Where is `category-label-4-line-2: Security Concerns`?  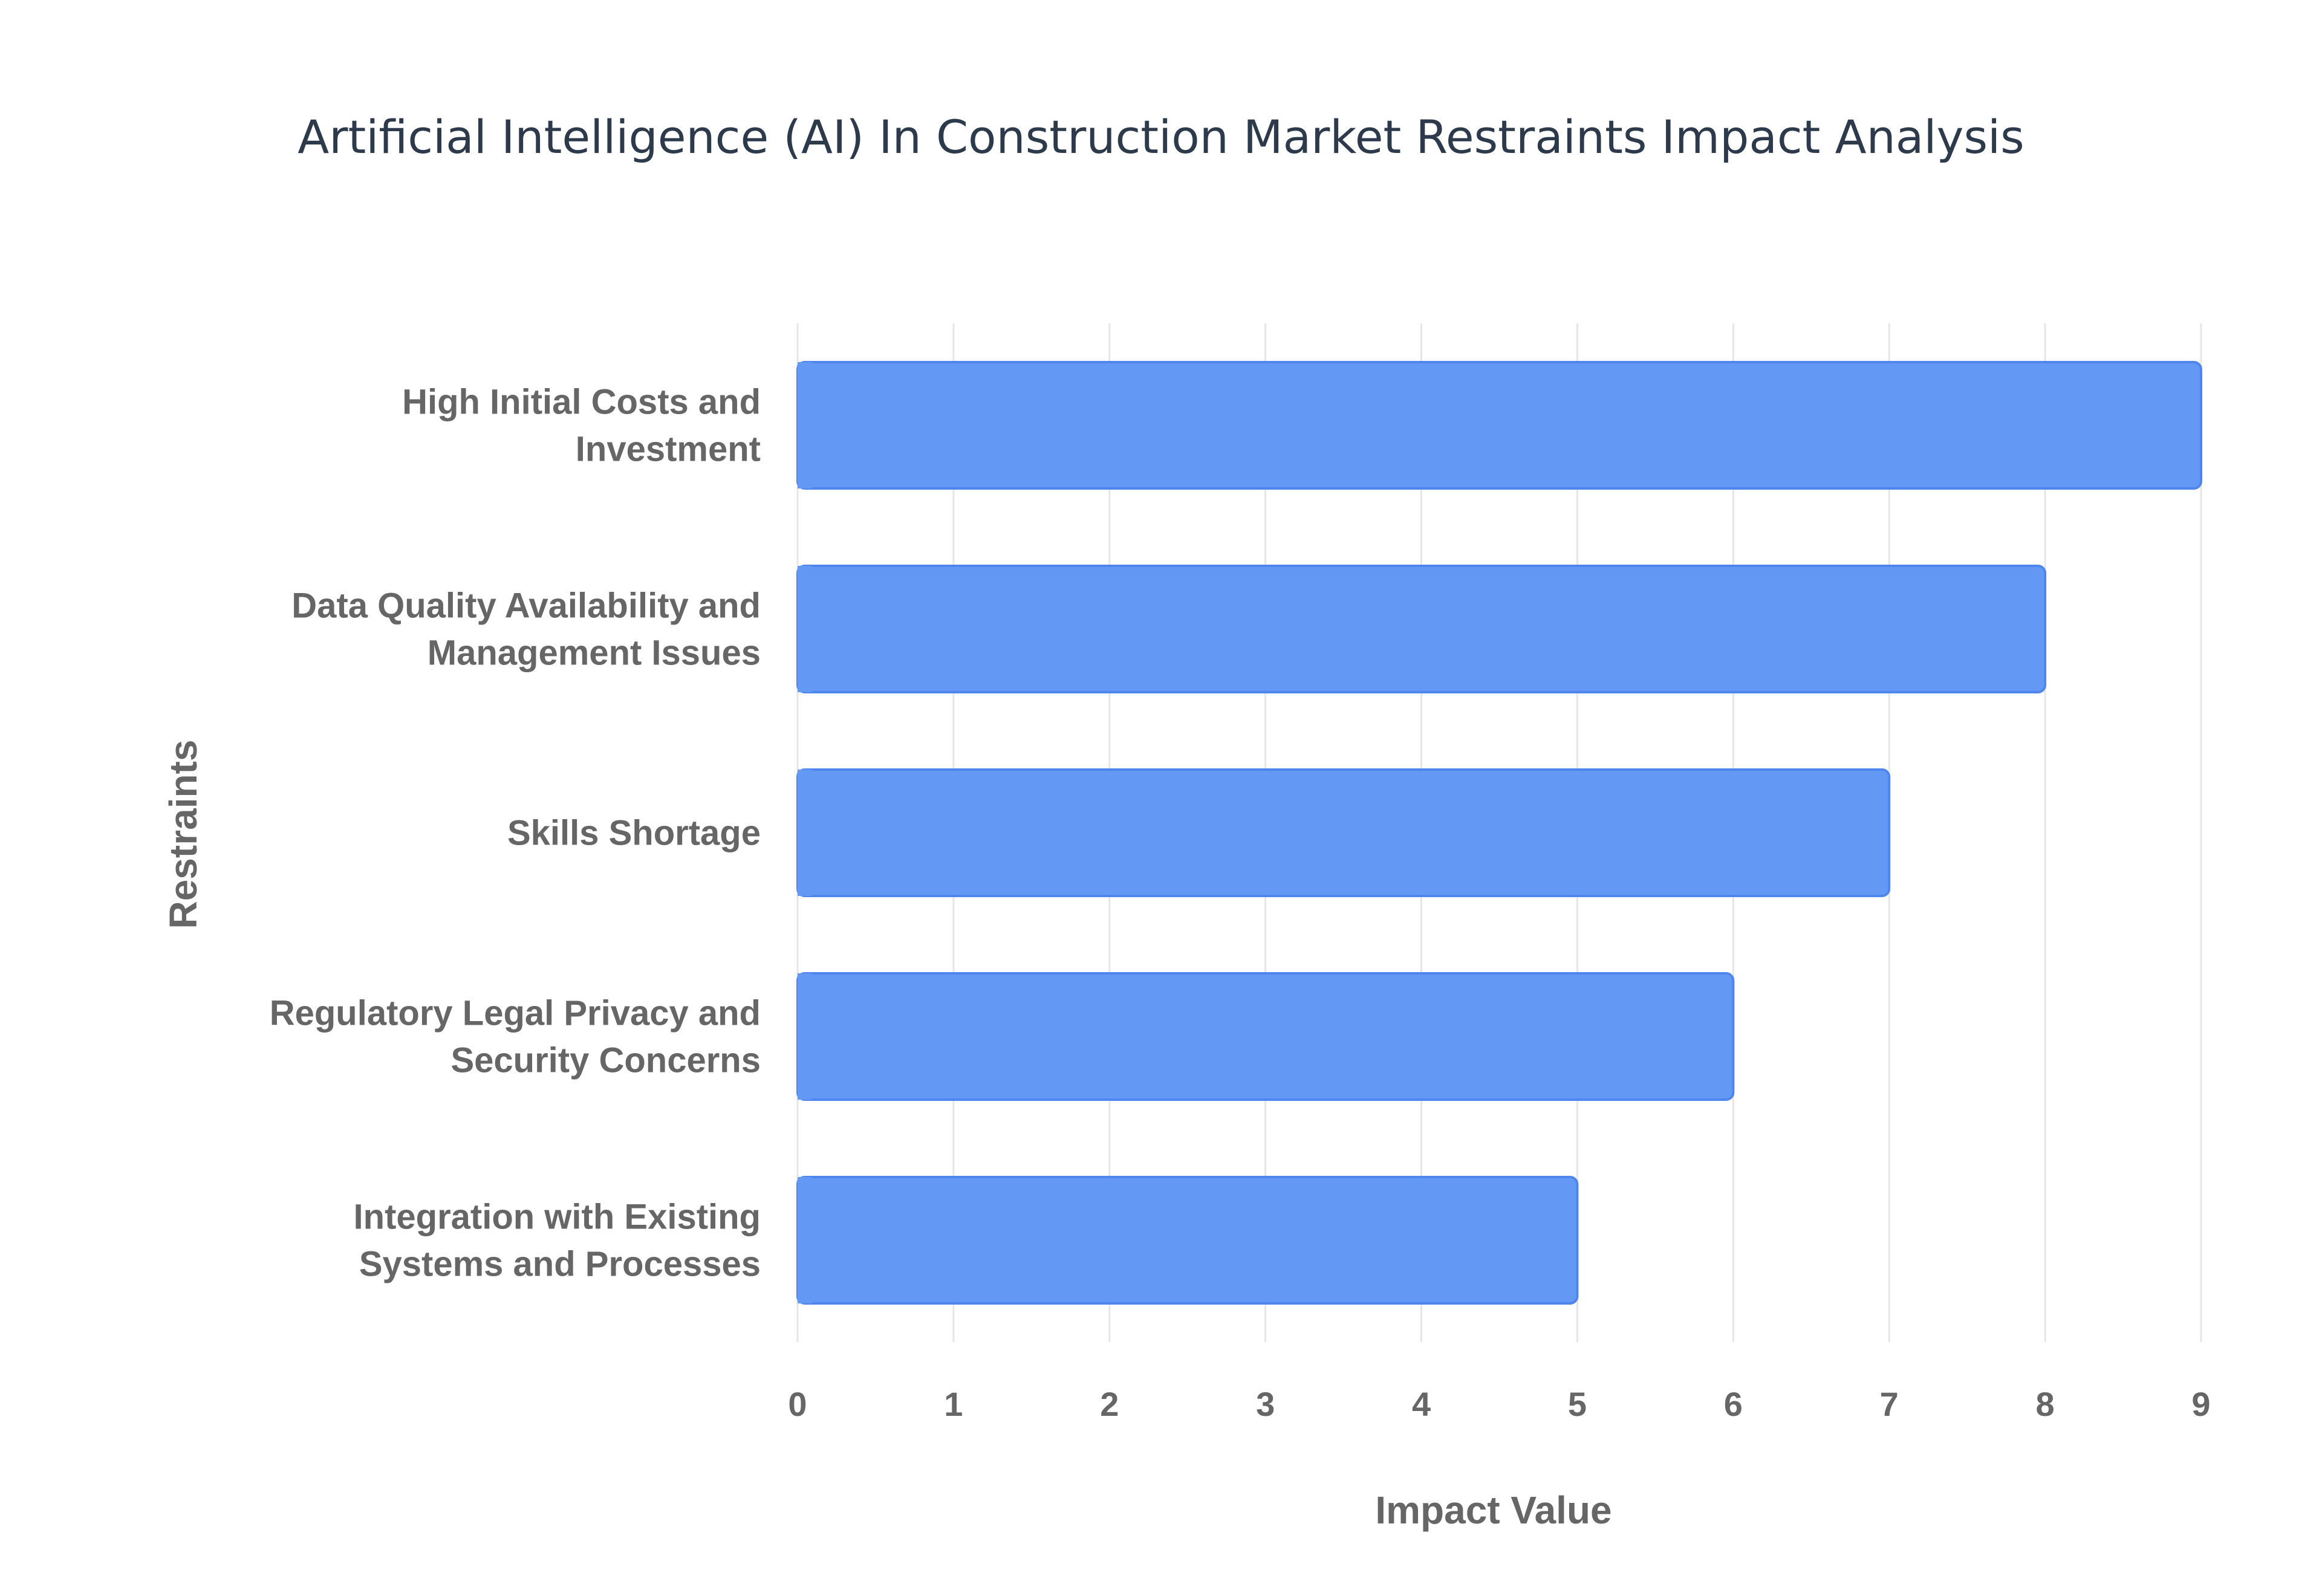 category-label-4-line-2: Security Concerns is located at coordinates (605, 1060).